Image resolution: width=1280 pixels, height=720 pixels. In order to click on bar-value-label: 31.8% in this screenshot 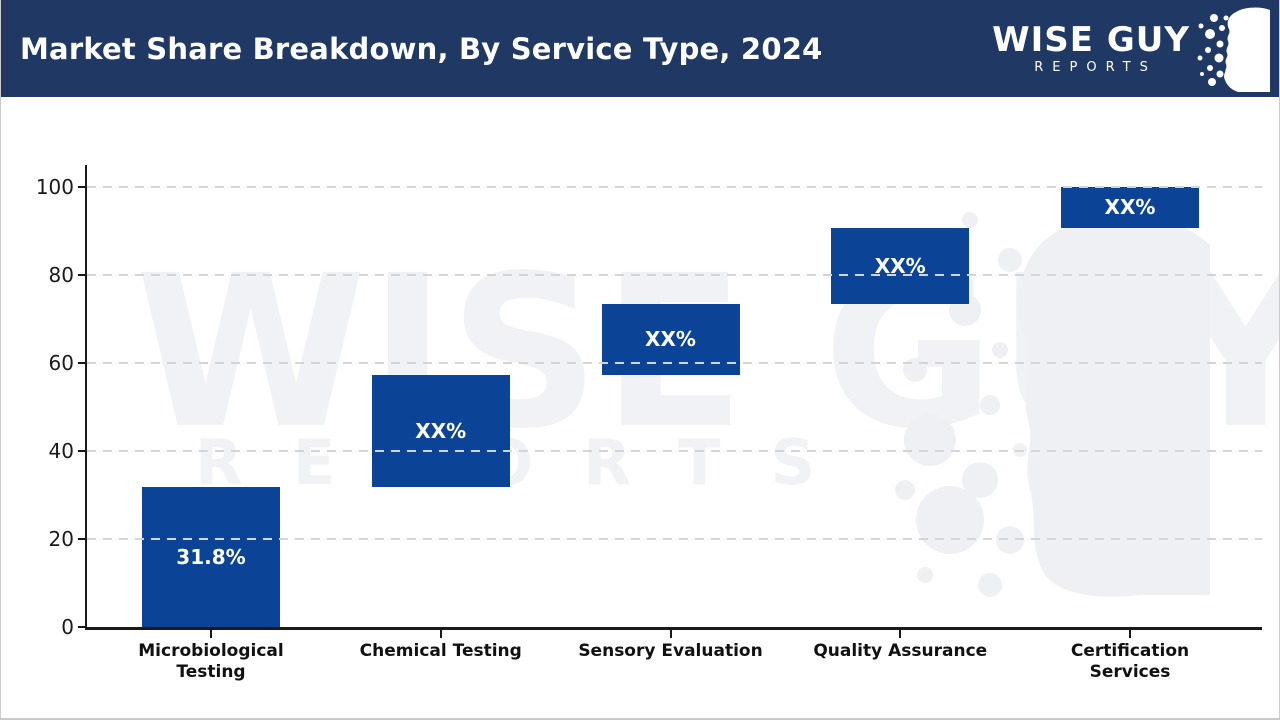, I will do `click(211, 557)`.